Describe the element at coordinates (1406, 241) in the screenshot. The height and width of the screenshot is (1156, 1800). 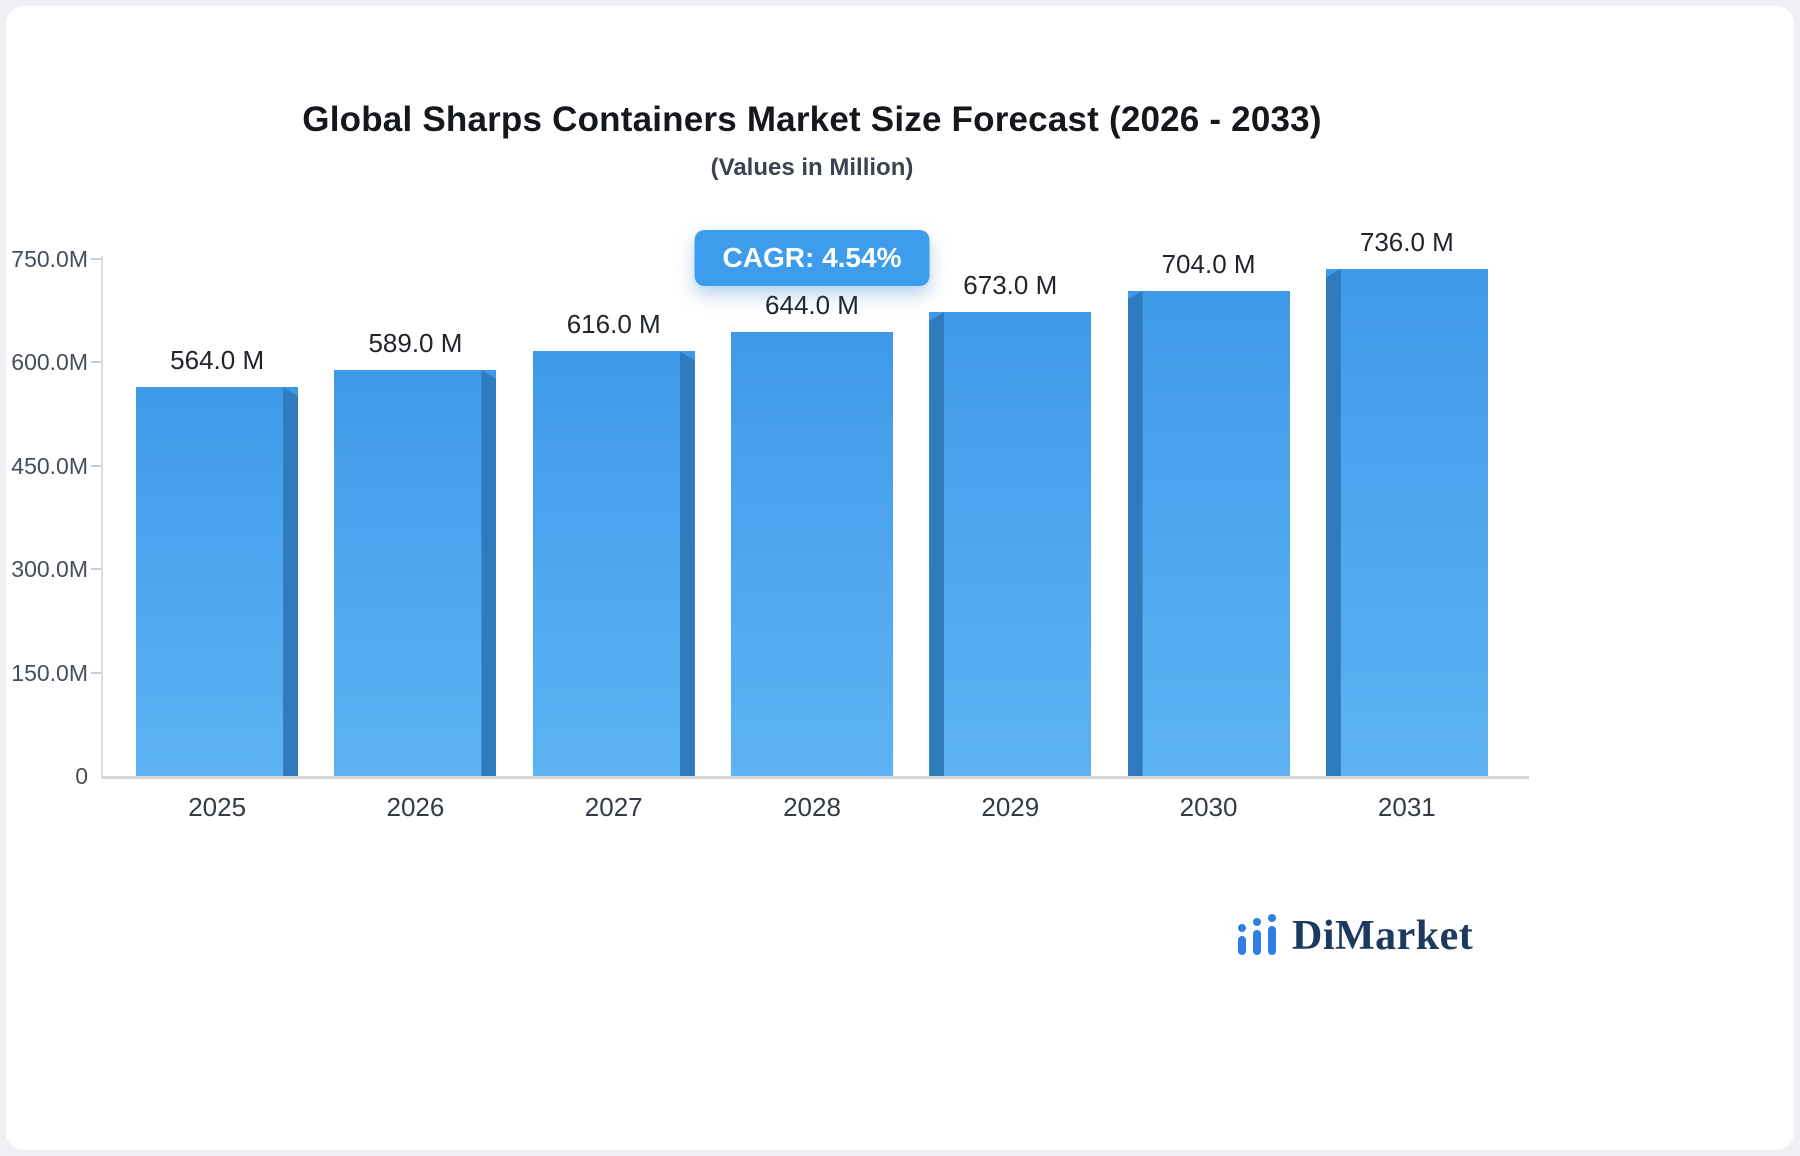
I see `bar-value-label: 736.0 M` at that location.